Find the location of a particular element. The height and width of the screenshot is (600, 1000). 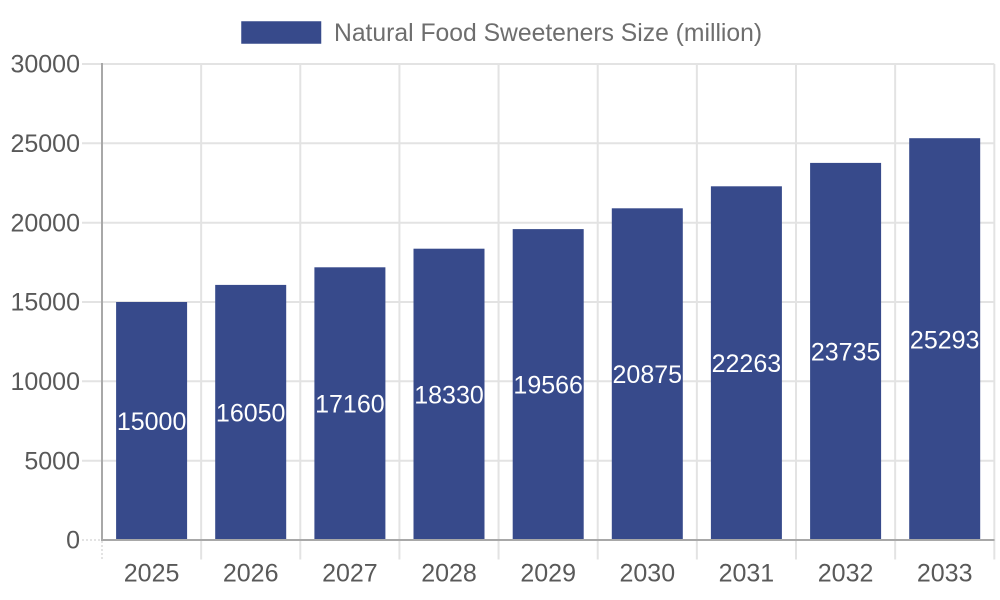

svg-text: 10000 is located at coordinates (45, 382).